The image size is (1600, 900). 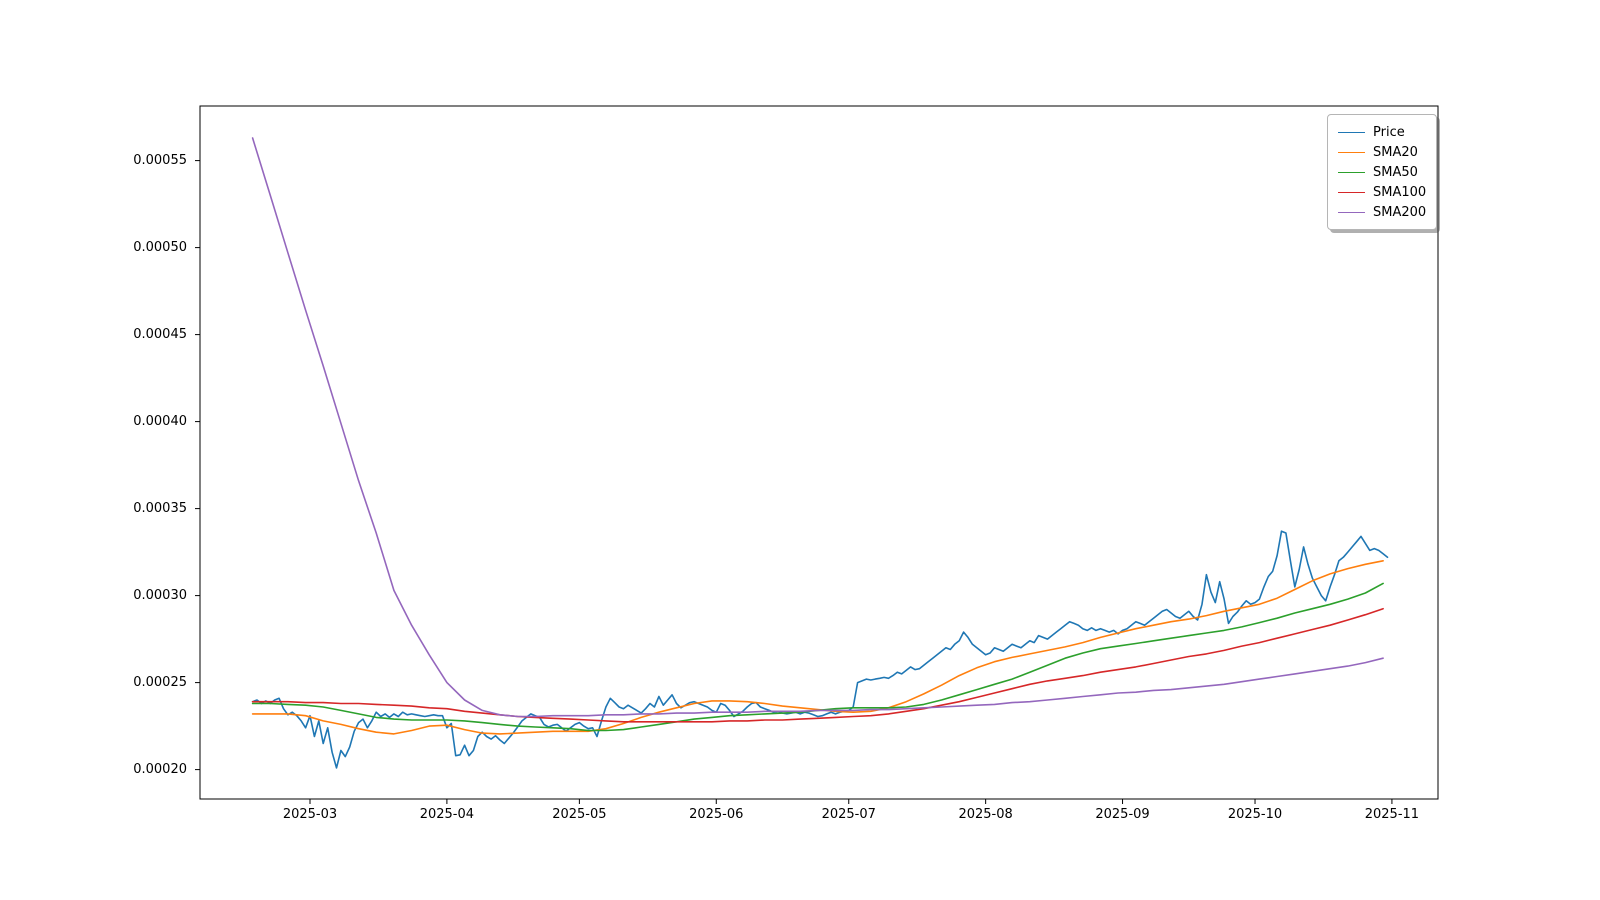 What do you see at coordinates (160, 421) in the screenshot?
I see `y-tick-label: 0.00040` at bounding box center [160, 421].